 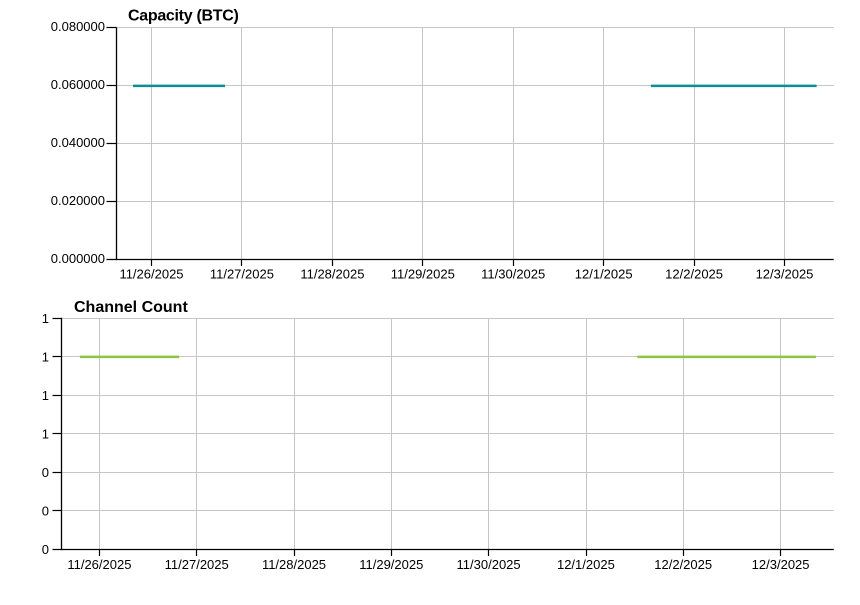 I want to click on svg-text: Capacity (BTC), so click(x=183, y=15).